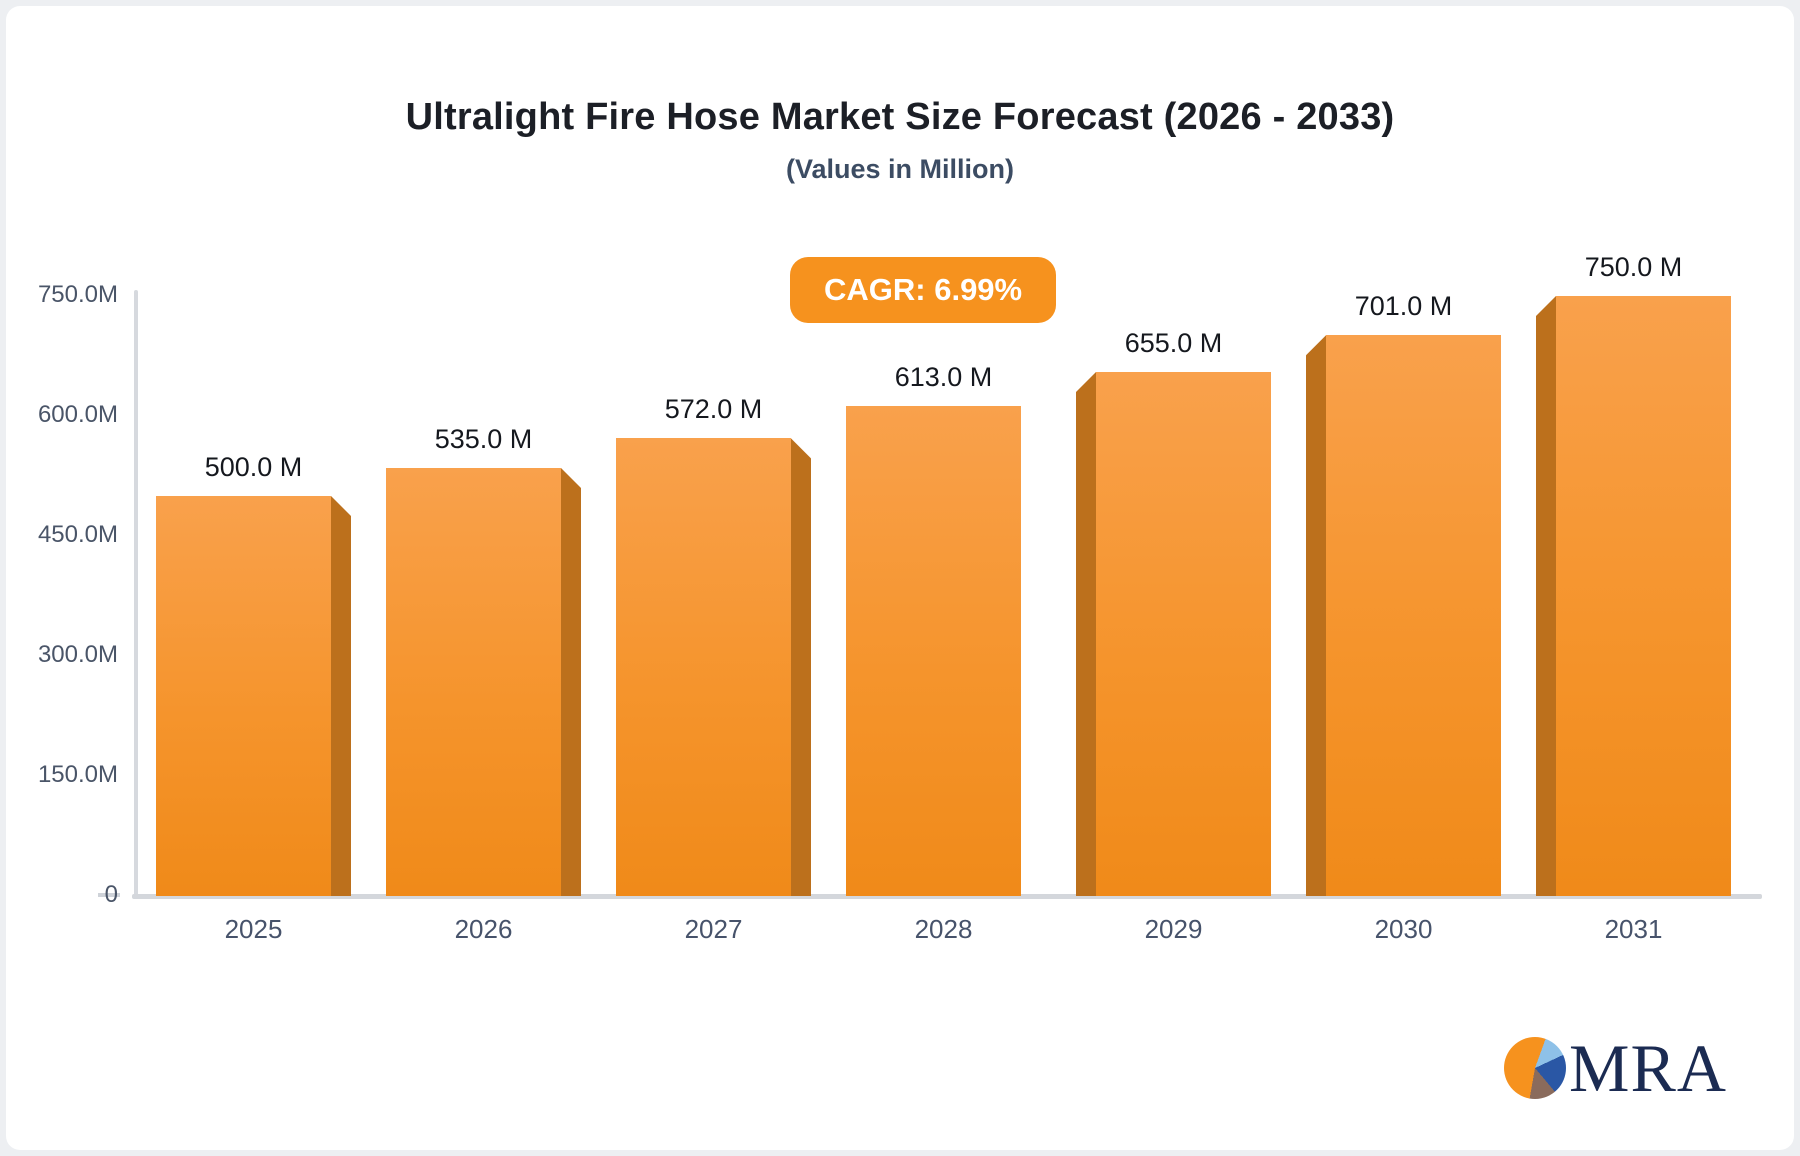 The width and height of the screenshot is (1800, 1156). Describe the element at coordinates (1413, 615) in the screenshot. I see `bar-2030` at that location.